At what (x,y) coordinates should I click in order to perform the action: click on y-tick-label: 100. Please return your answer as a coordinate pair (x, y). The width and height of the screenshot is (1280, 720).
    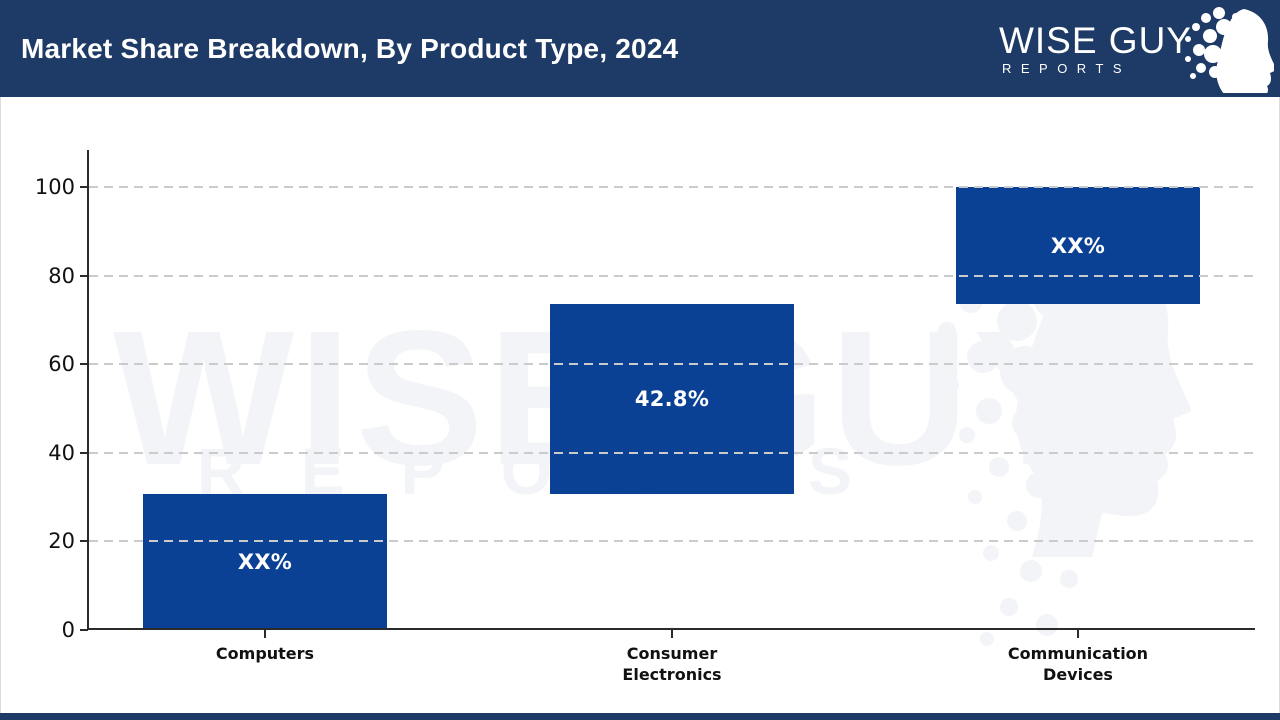
    Looking at the image, I should click on (54, 187).